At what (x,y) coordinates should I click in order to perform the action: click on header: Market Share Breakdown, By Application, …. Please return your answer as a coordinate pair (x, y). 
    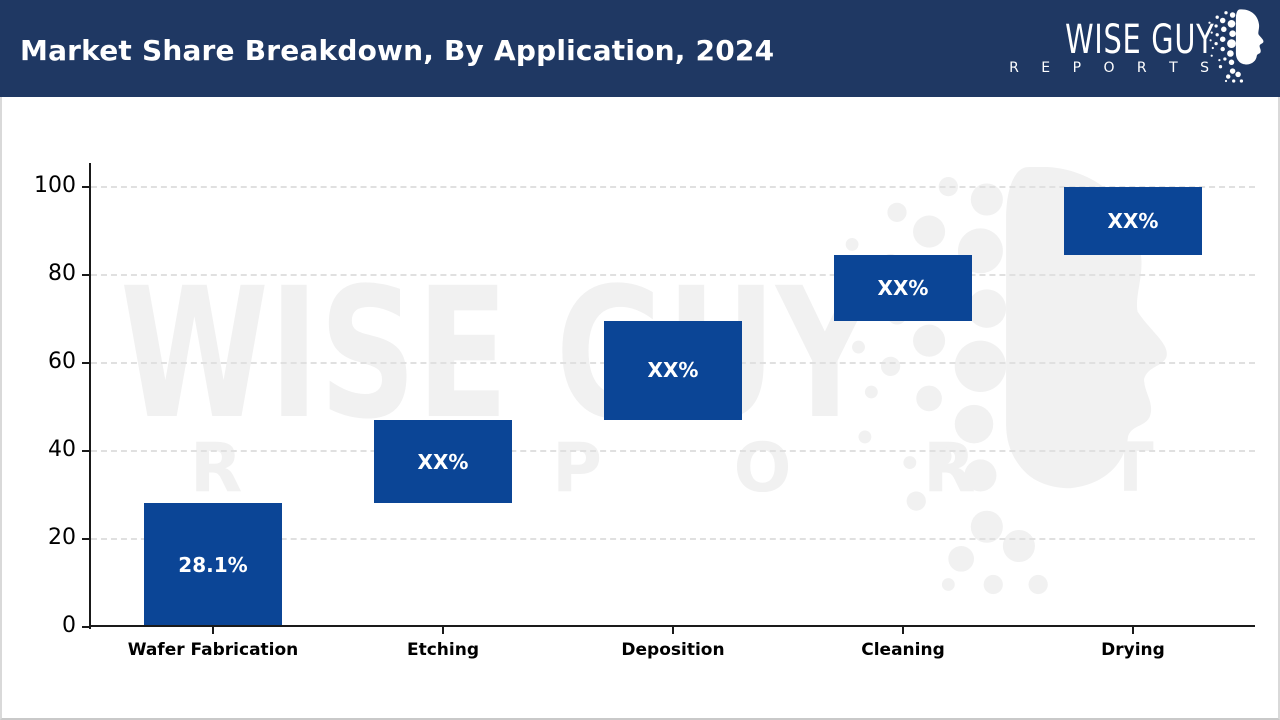
    Looking at the image, I should click on (640, 48).